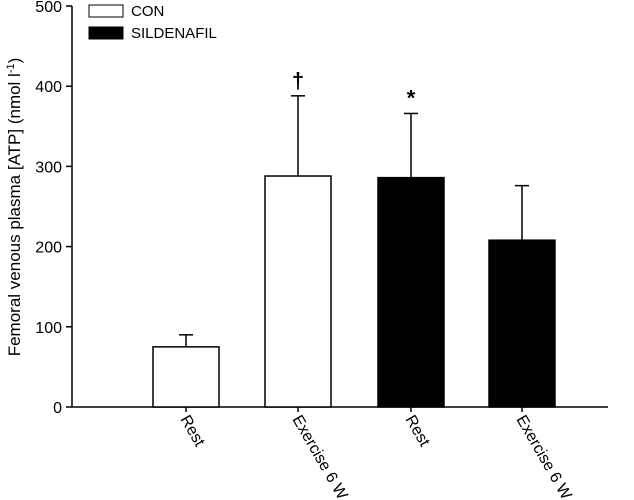 This screenshot has width=634, height=500. I want to click on legend: CON SILDENAFIL, so click(152, 22).